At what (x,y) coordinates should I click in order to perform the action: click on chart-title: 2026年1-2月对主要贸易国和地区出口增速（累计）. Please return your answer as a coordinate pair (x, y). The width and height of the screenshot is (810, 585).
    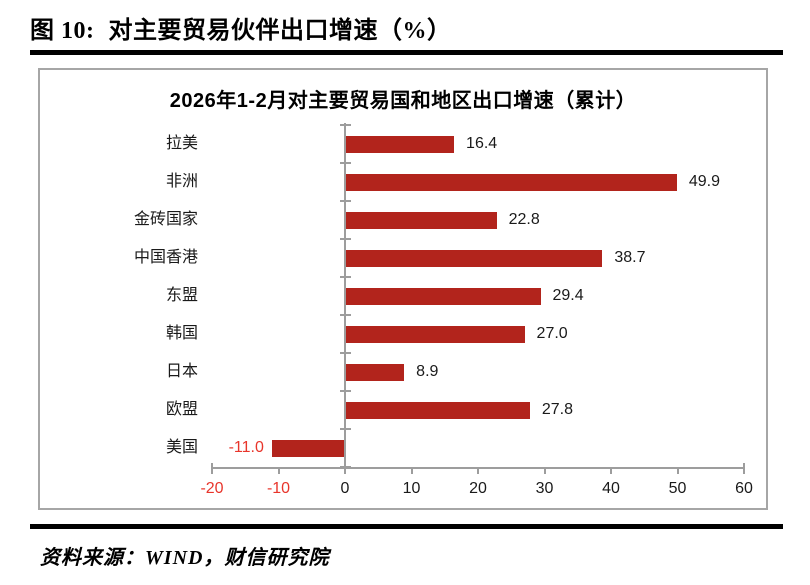
    Looking at the image, I should click on (403, 101).